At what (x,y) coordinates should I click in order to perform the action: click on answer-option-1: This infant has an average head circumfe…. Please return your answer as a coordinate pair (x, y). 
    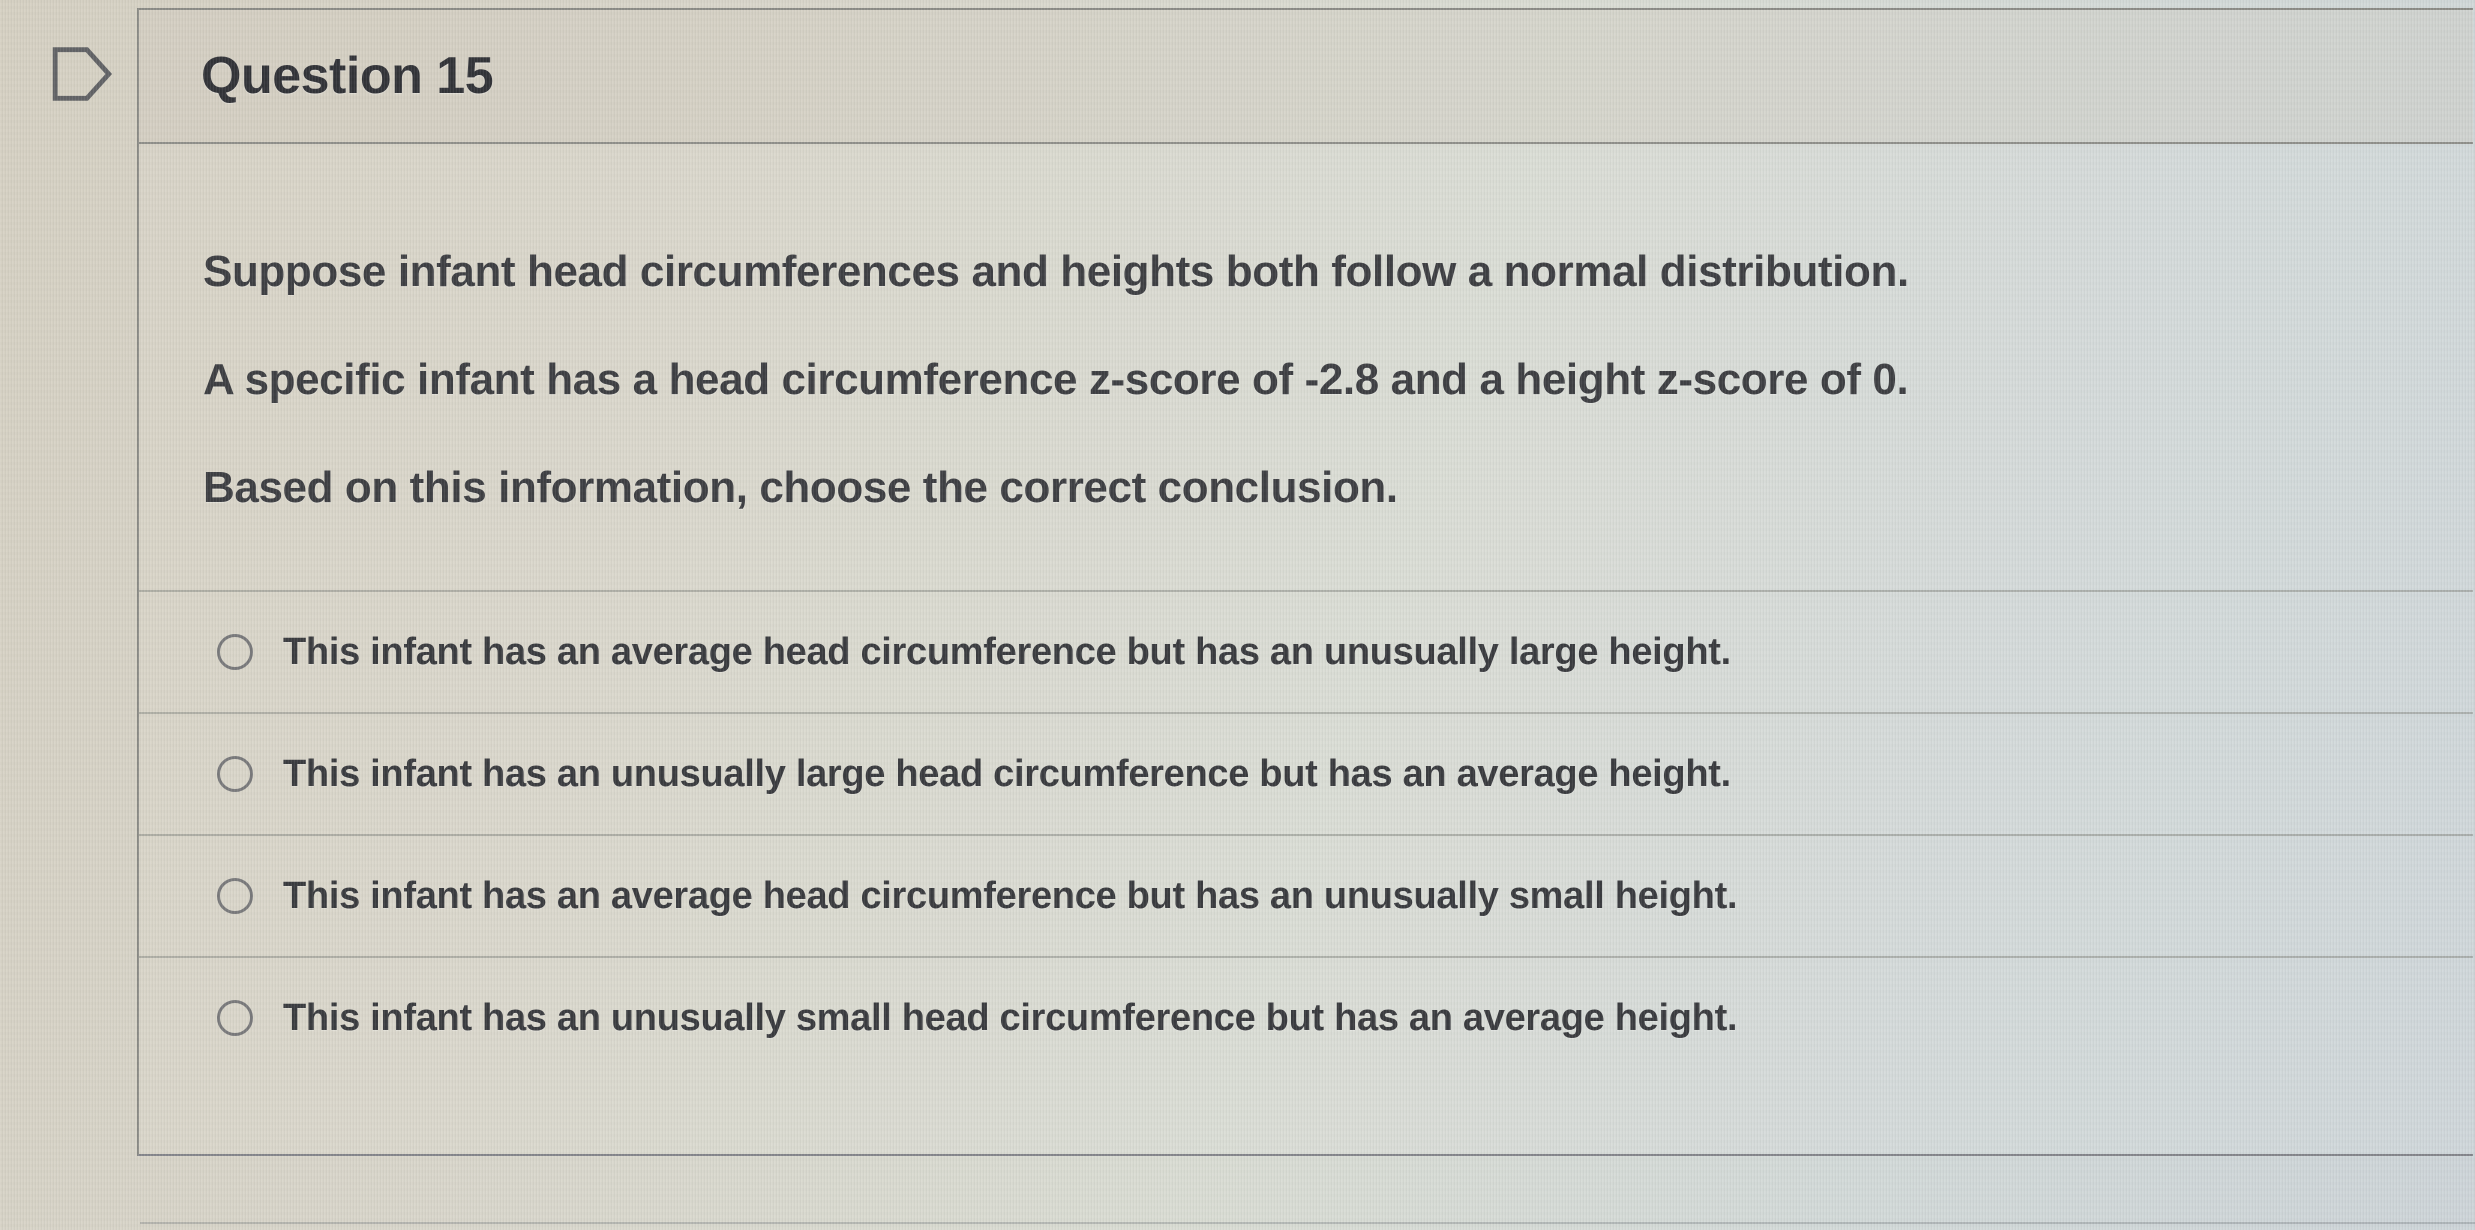
    Looking at the image, I should click on (1306, 653).